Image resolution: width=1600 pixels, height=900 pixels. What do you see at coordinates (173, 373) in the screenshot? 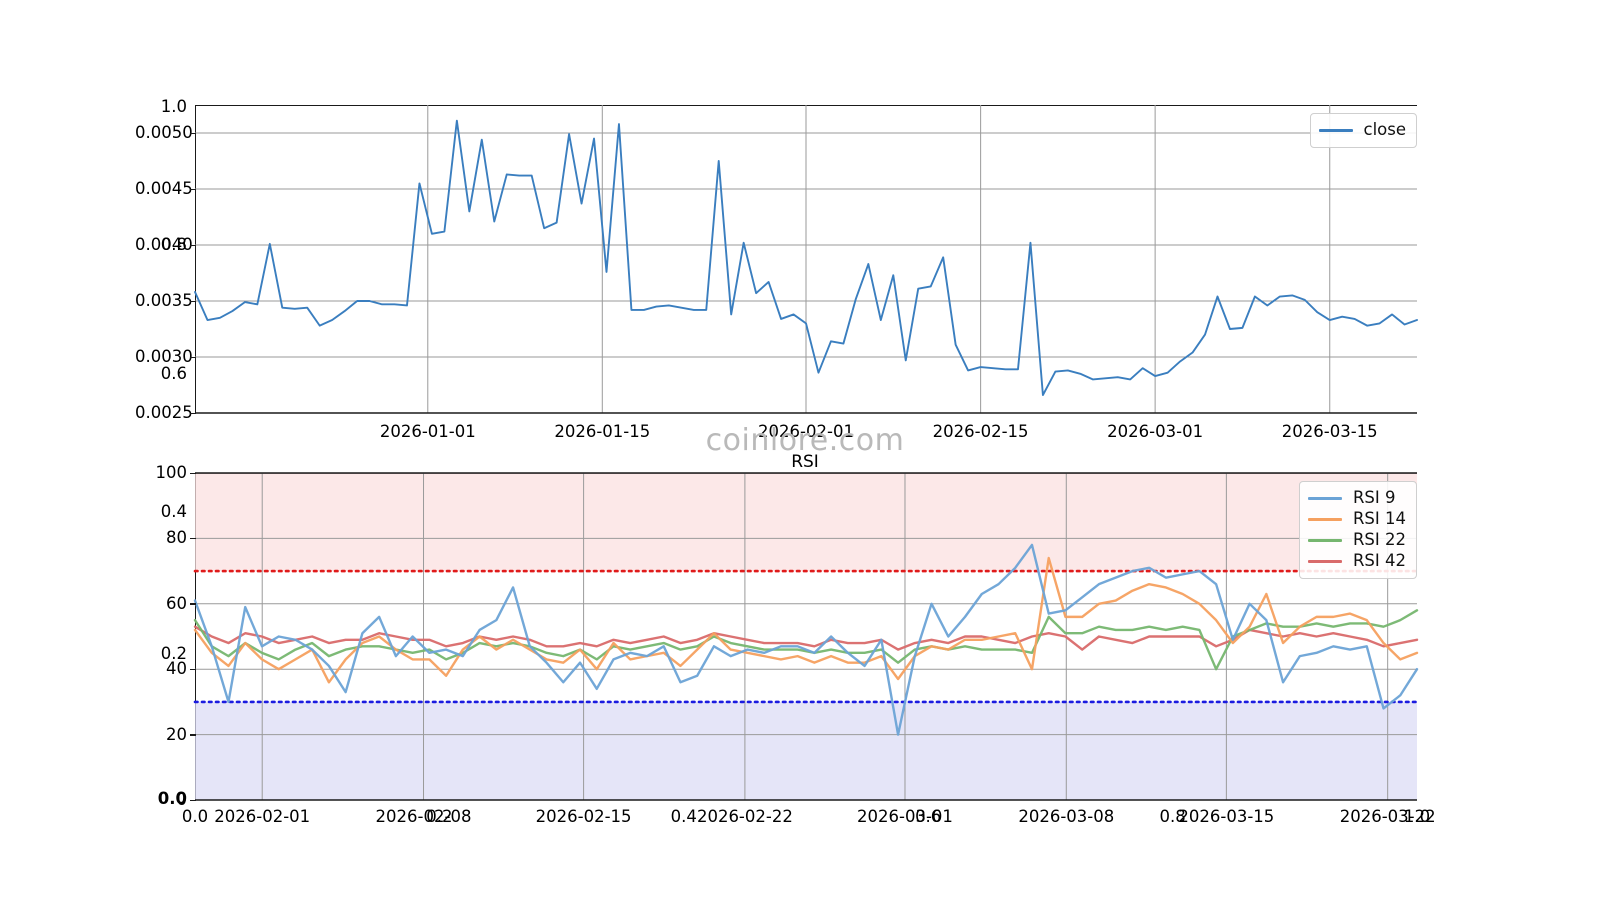
I see `price-y-tick-label-normalized: 0.6` at bounding box center [173, 373].